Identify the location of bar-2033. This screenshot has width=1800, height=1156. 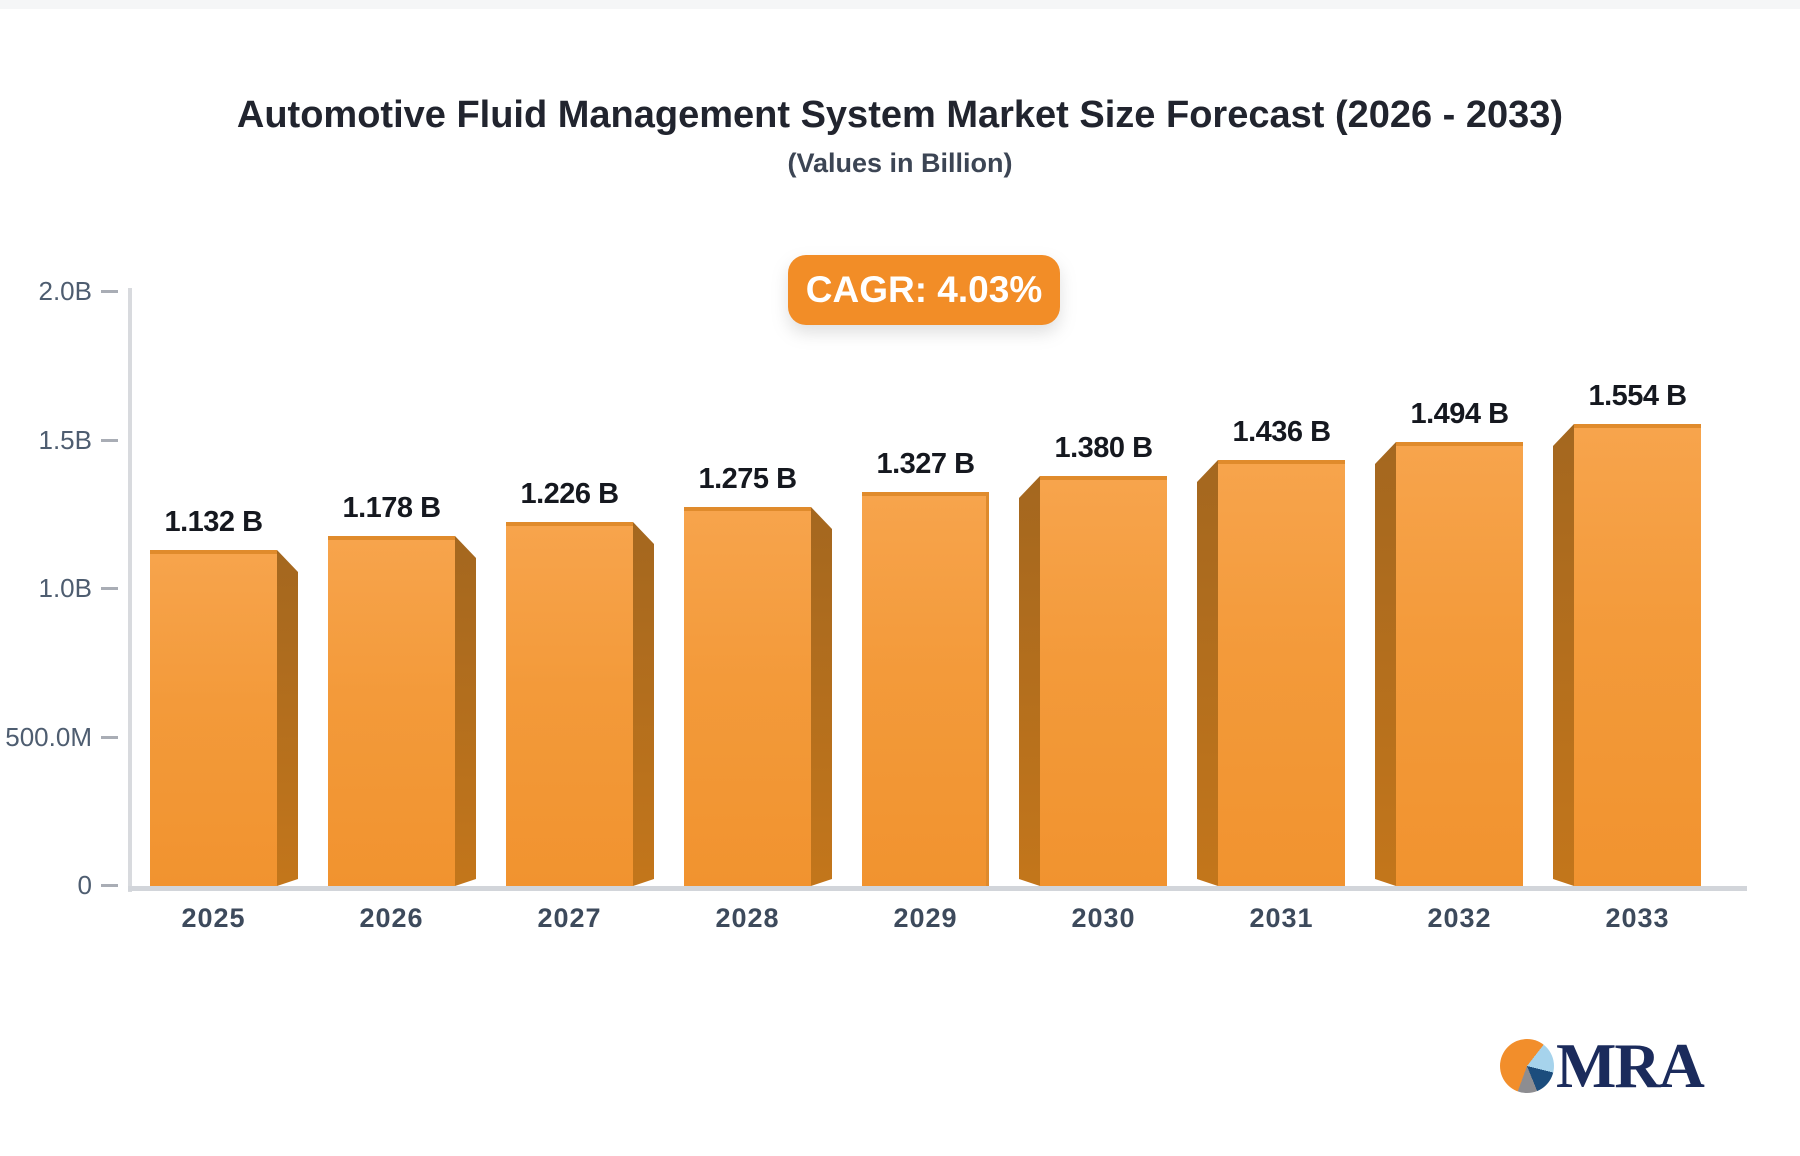
(1637, 655).